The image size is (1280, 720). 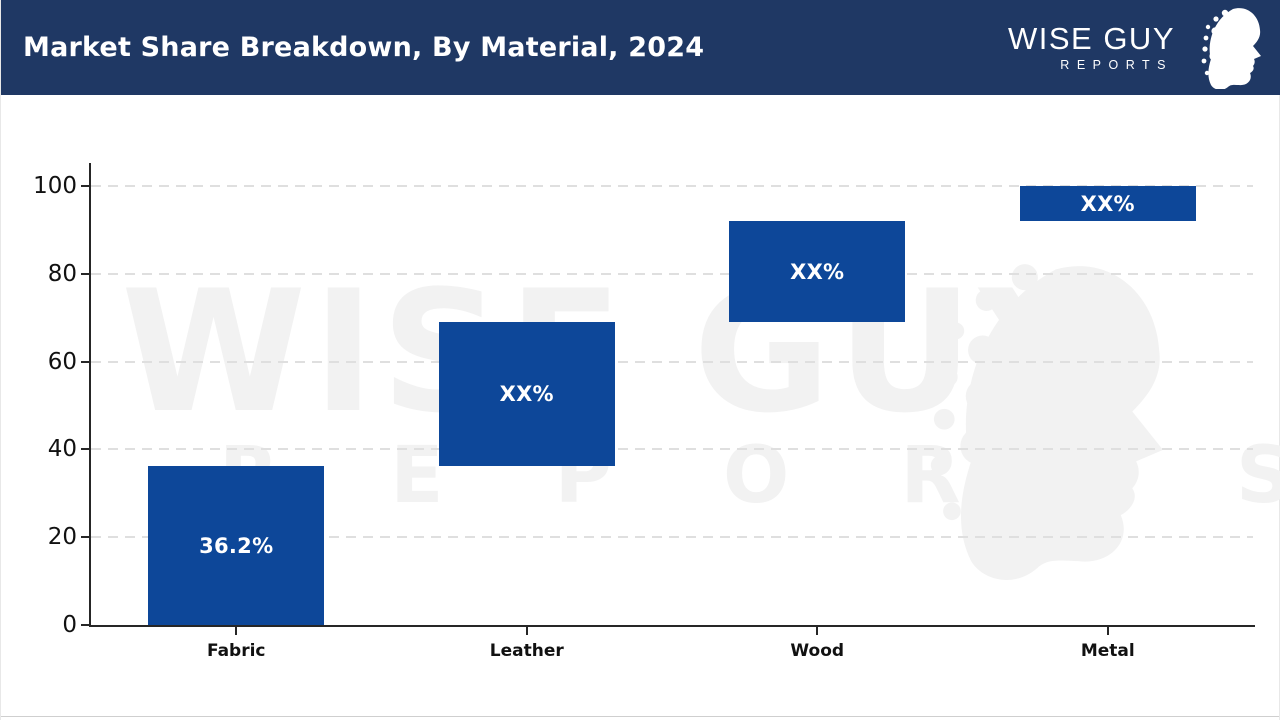 What do you see at coordinates (1224, 48) in the screenshot?
I see `dotted-head-icon` at bounding box center [1224, 48].